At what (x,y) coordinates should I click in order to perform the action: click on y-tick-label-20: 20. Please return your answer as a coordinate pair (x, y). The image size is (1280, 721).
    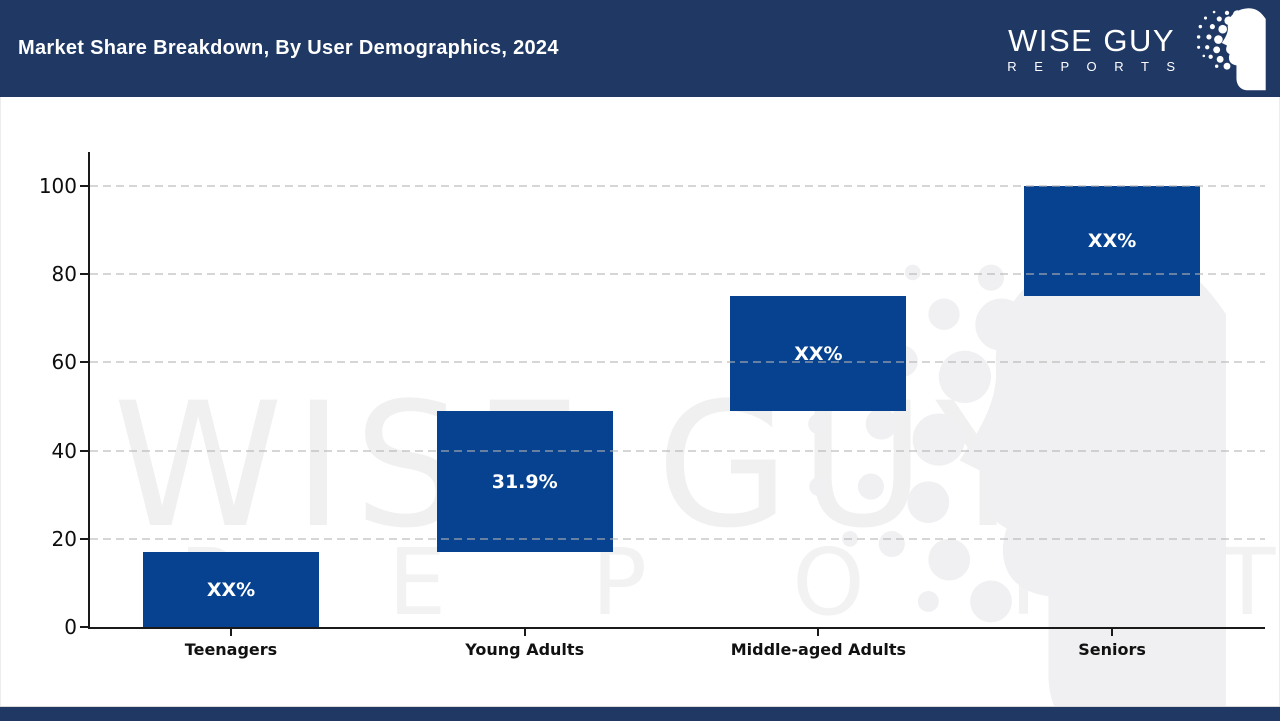
    Looking at the image, I should click on (64, 538).